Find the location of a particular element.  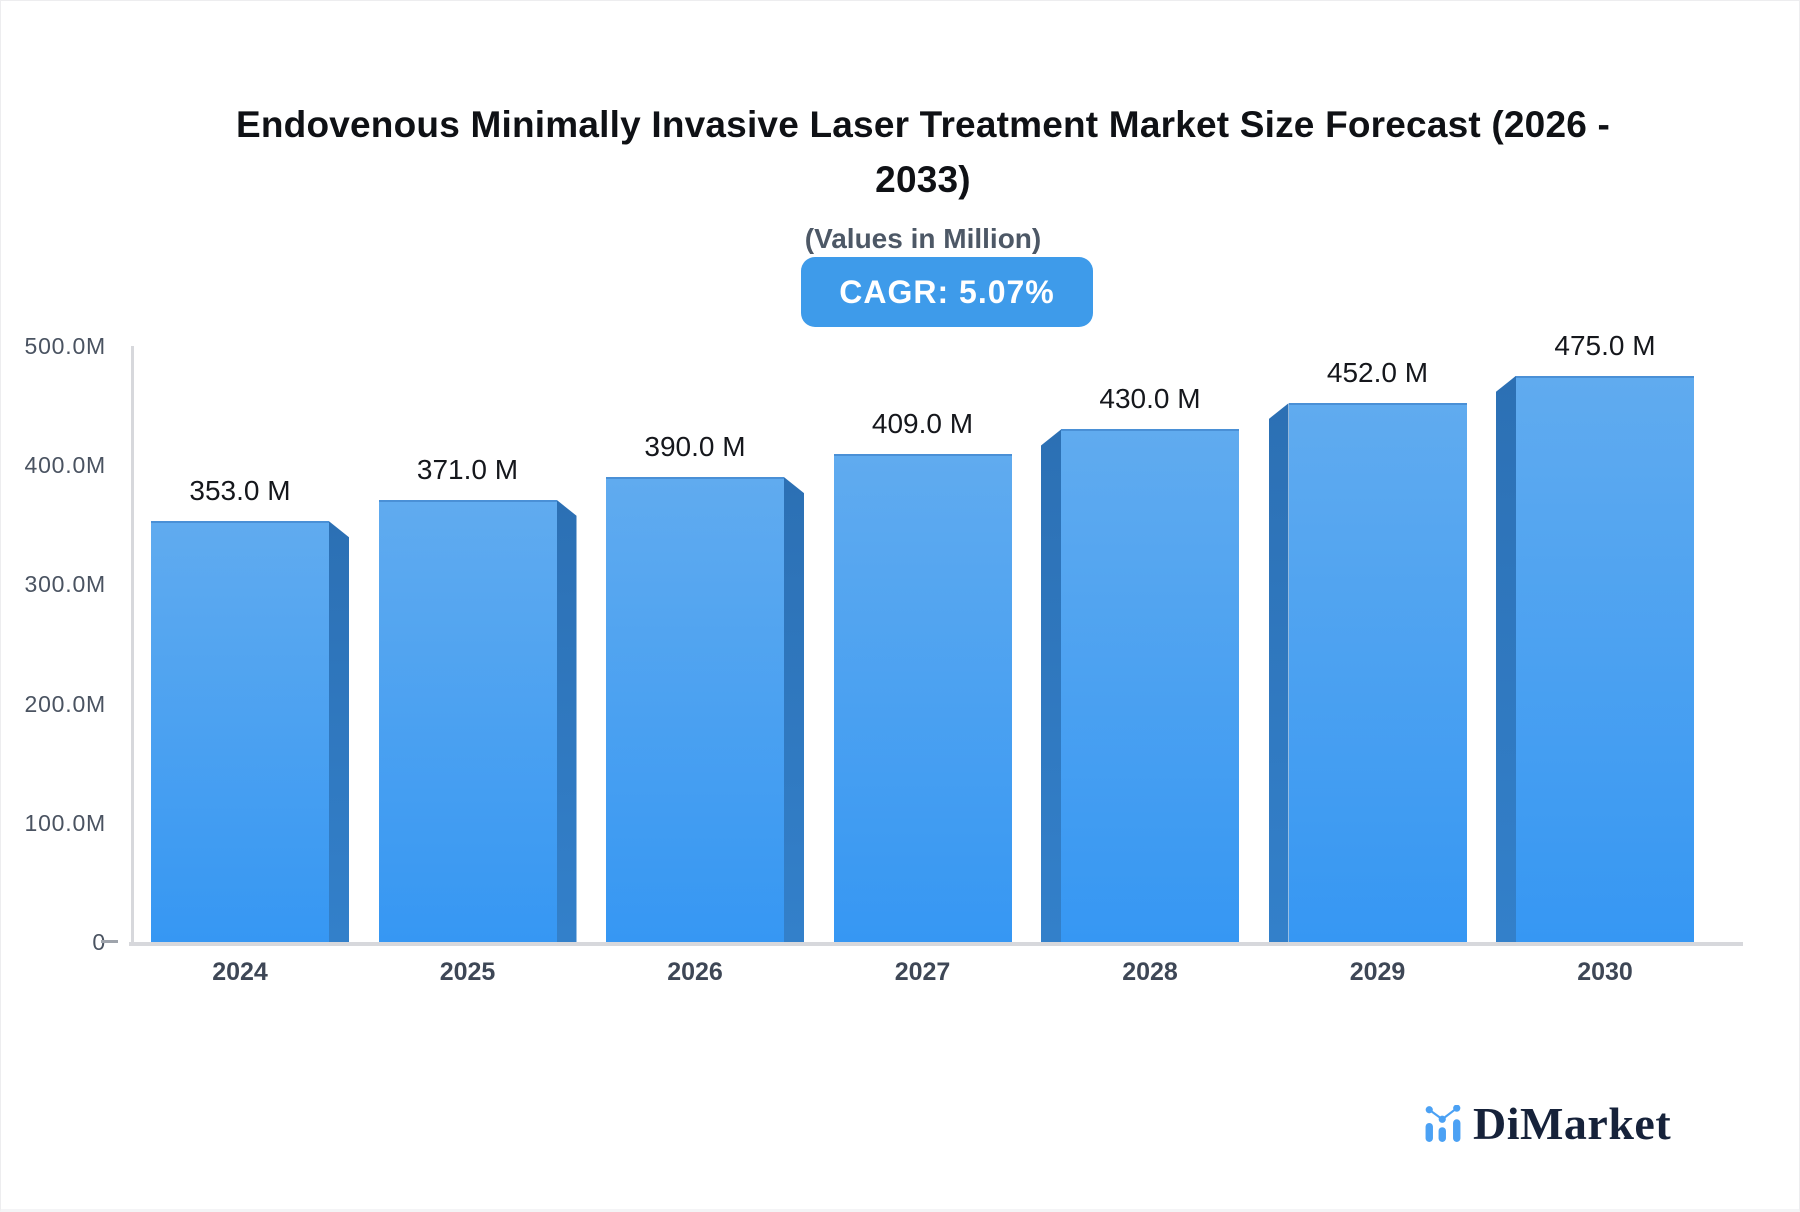

y-axis-tick-label: 100.0M is located at coordinates (65, 822).